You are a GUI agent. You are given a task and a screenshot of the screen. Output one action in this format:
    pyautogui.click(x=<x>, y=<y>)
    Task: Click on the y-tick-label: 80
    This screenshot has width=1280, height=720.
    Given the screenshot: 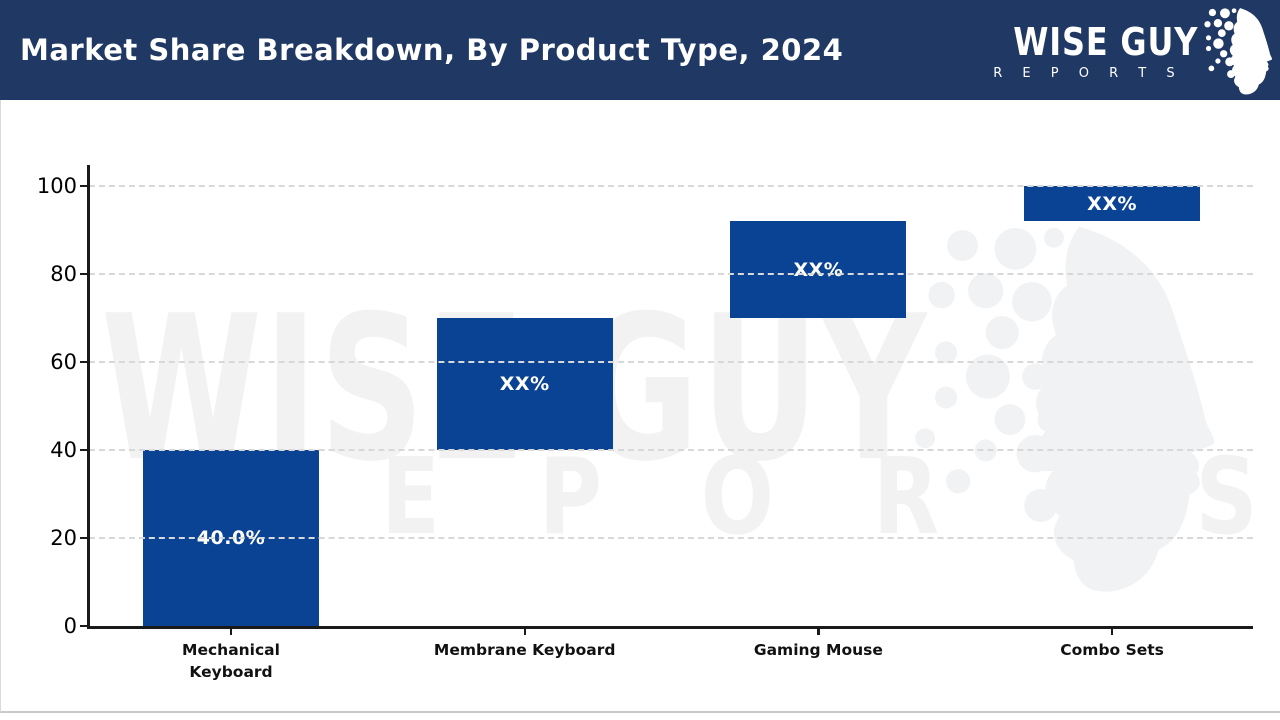 What is the action you would take?
    pyautogui.click(x=63, y=274)
    